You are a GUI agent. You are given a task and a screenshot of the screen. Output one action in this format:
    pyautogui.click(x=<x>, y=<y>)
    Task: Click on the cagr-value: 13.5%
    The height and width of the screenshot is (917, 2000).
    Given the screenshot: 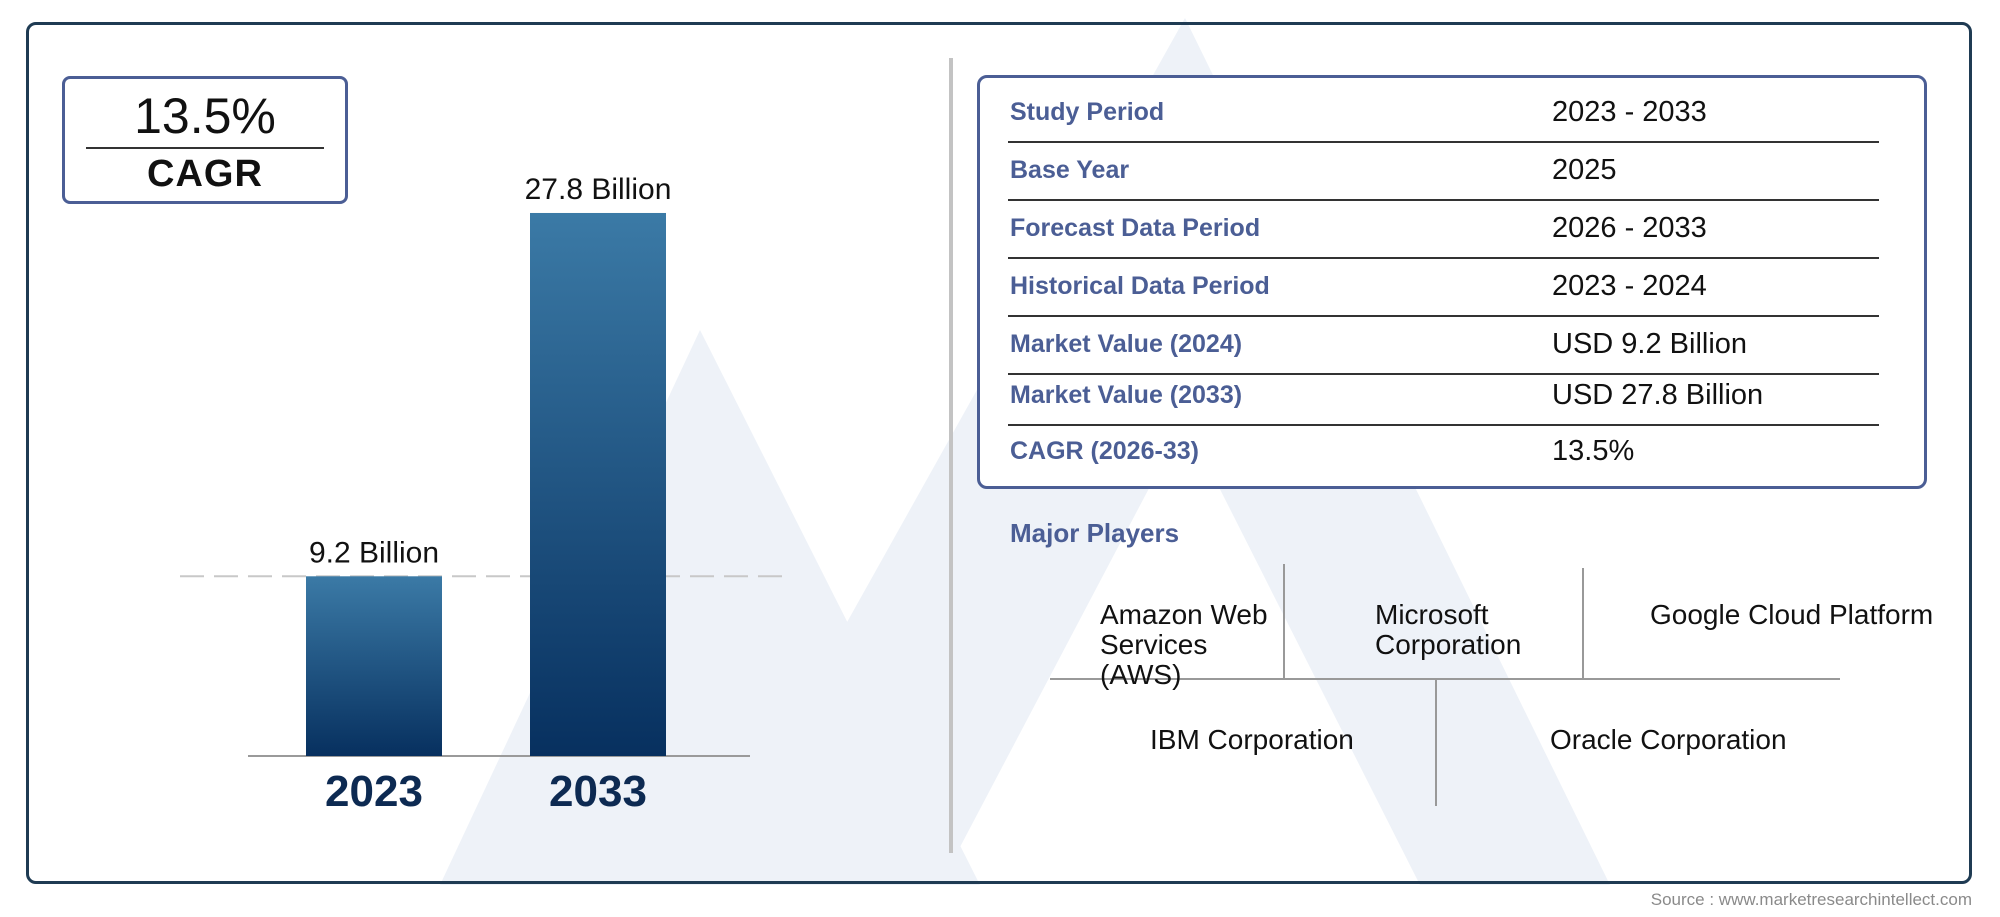 What is the action you would take?
    pyautogui.click(x=205, y=116)
    